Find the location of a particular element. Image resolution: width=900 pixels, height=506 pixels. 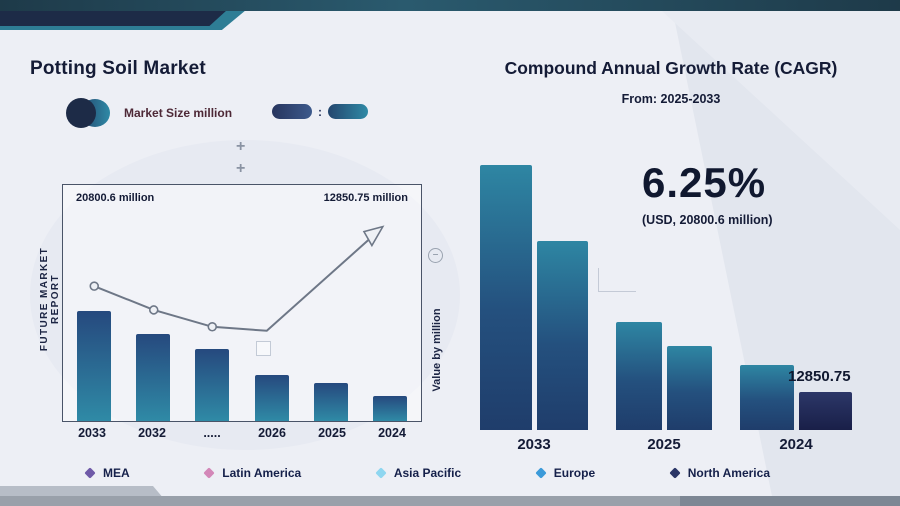

cagr-bar-group-2025 is located at coordinates (664, 295).